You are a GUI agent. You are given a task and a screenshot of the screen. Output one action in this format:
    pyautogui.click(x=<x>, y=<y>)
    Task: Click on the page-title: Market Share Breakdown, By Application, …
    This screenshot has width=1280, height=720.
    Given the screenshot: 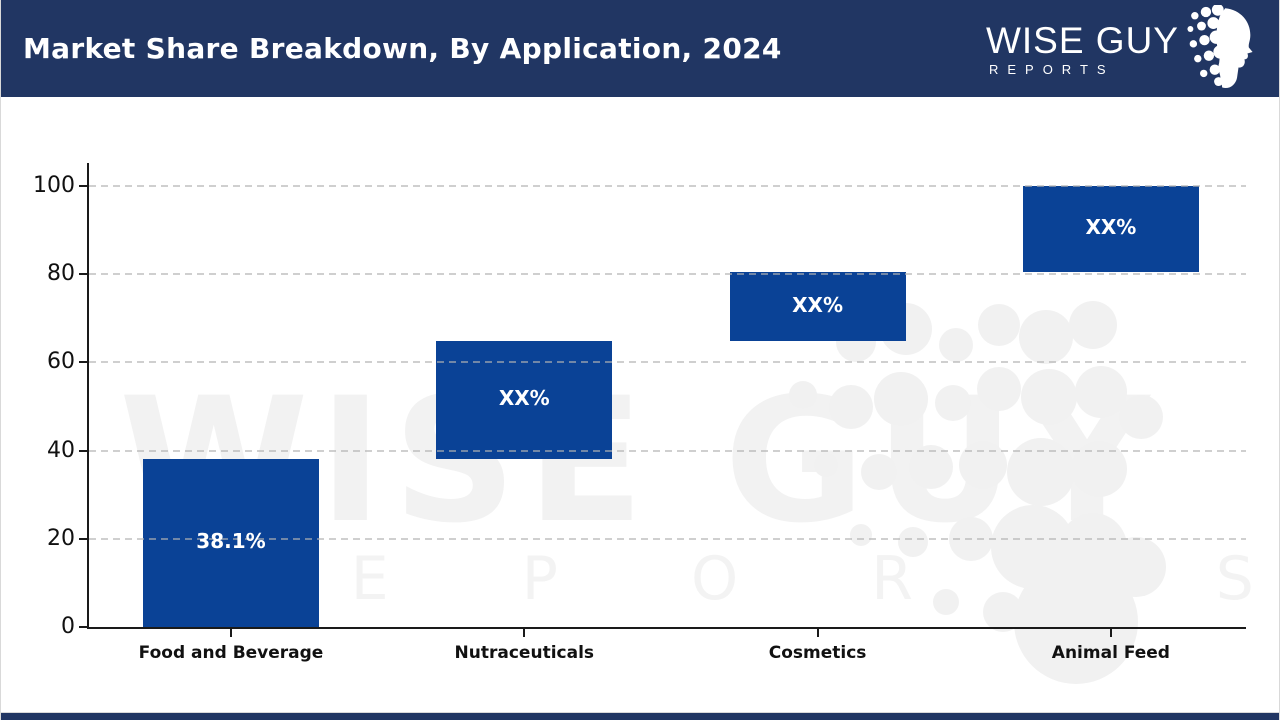 What is the action you would take?
    pyautogui.click(x=402, y=48)
    